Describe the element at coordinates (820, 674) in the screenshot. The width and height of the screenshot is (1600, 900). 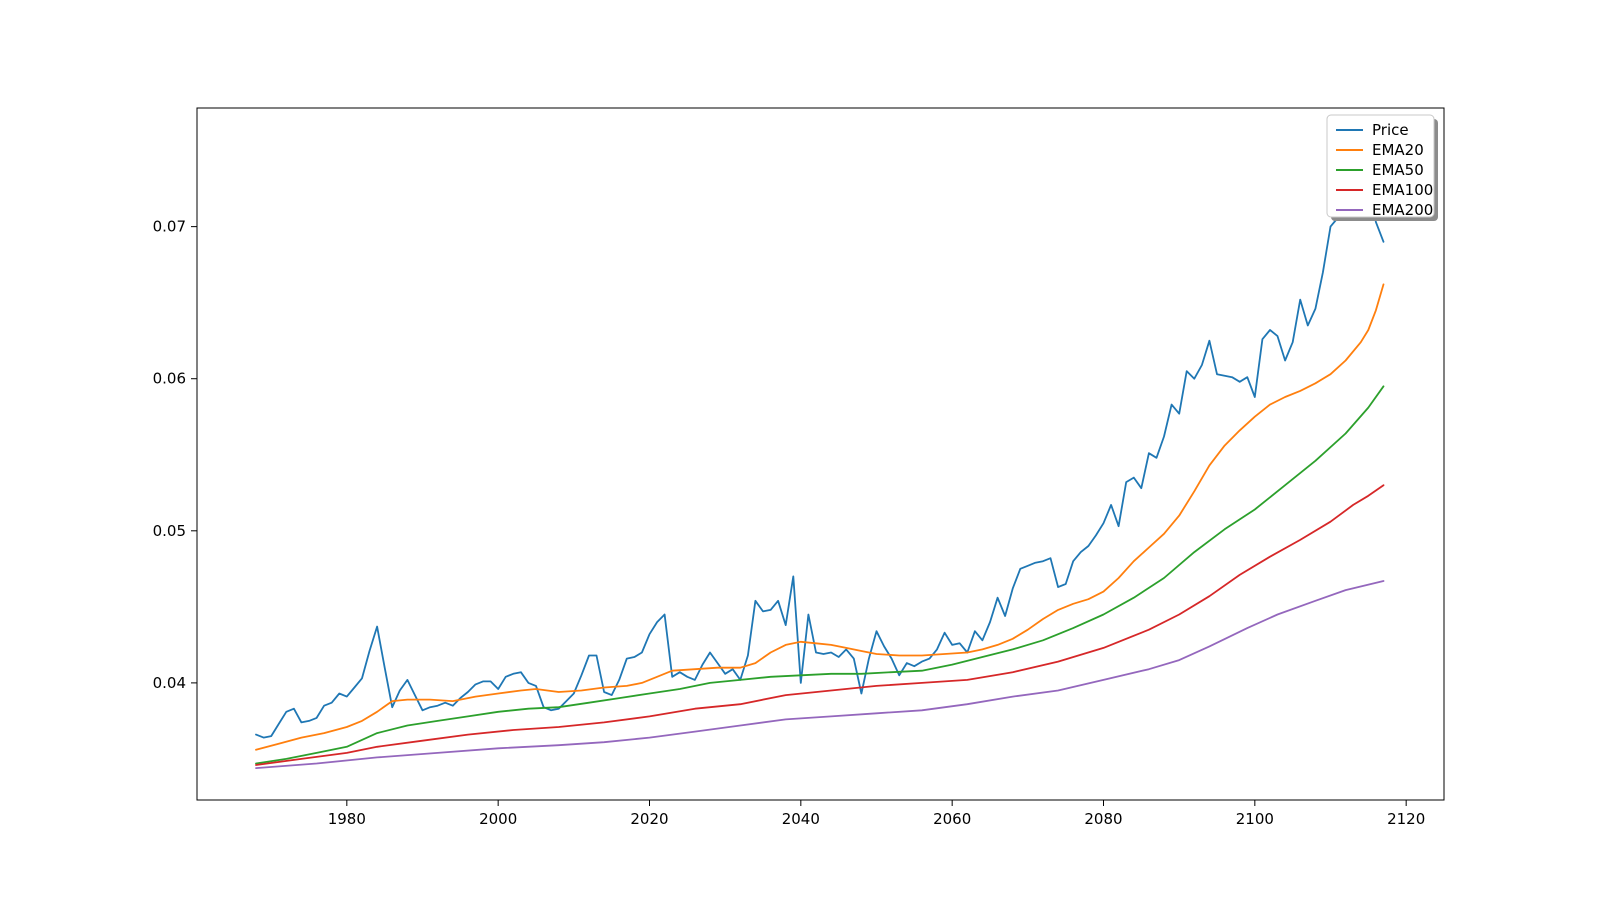
I see `series-line-ema200` at that location.